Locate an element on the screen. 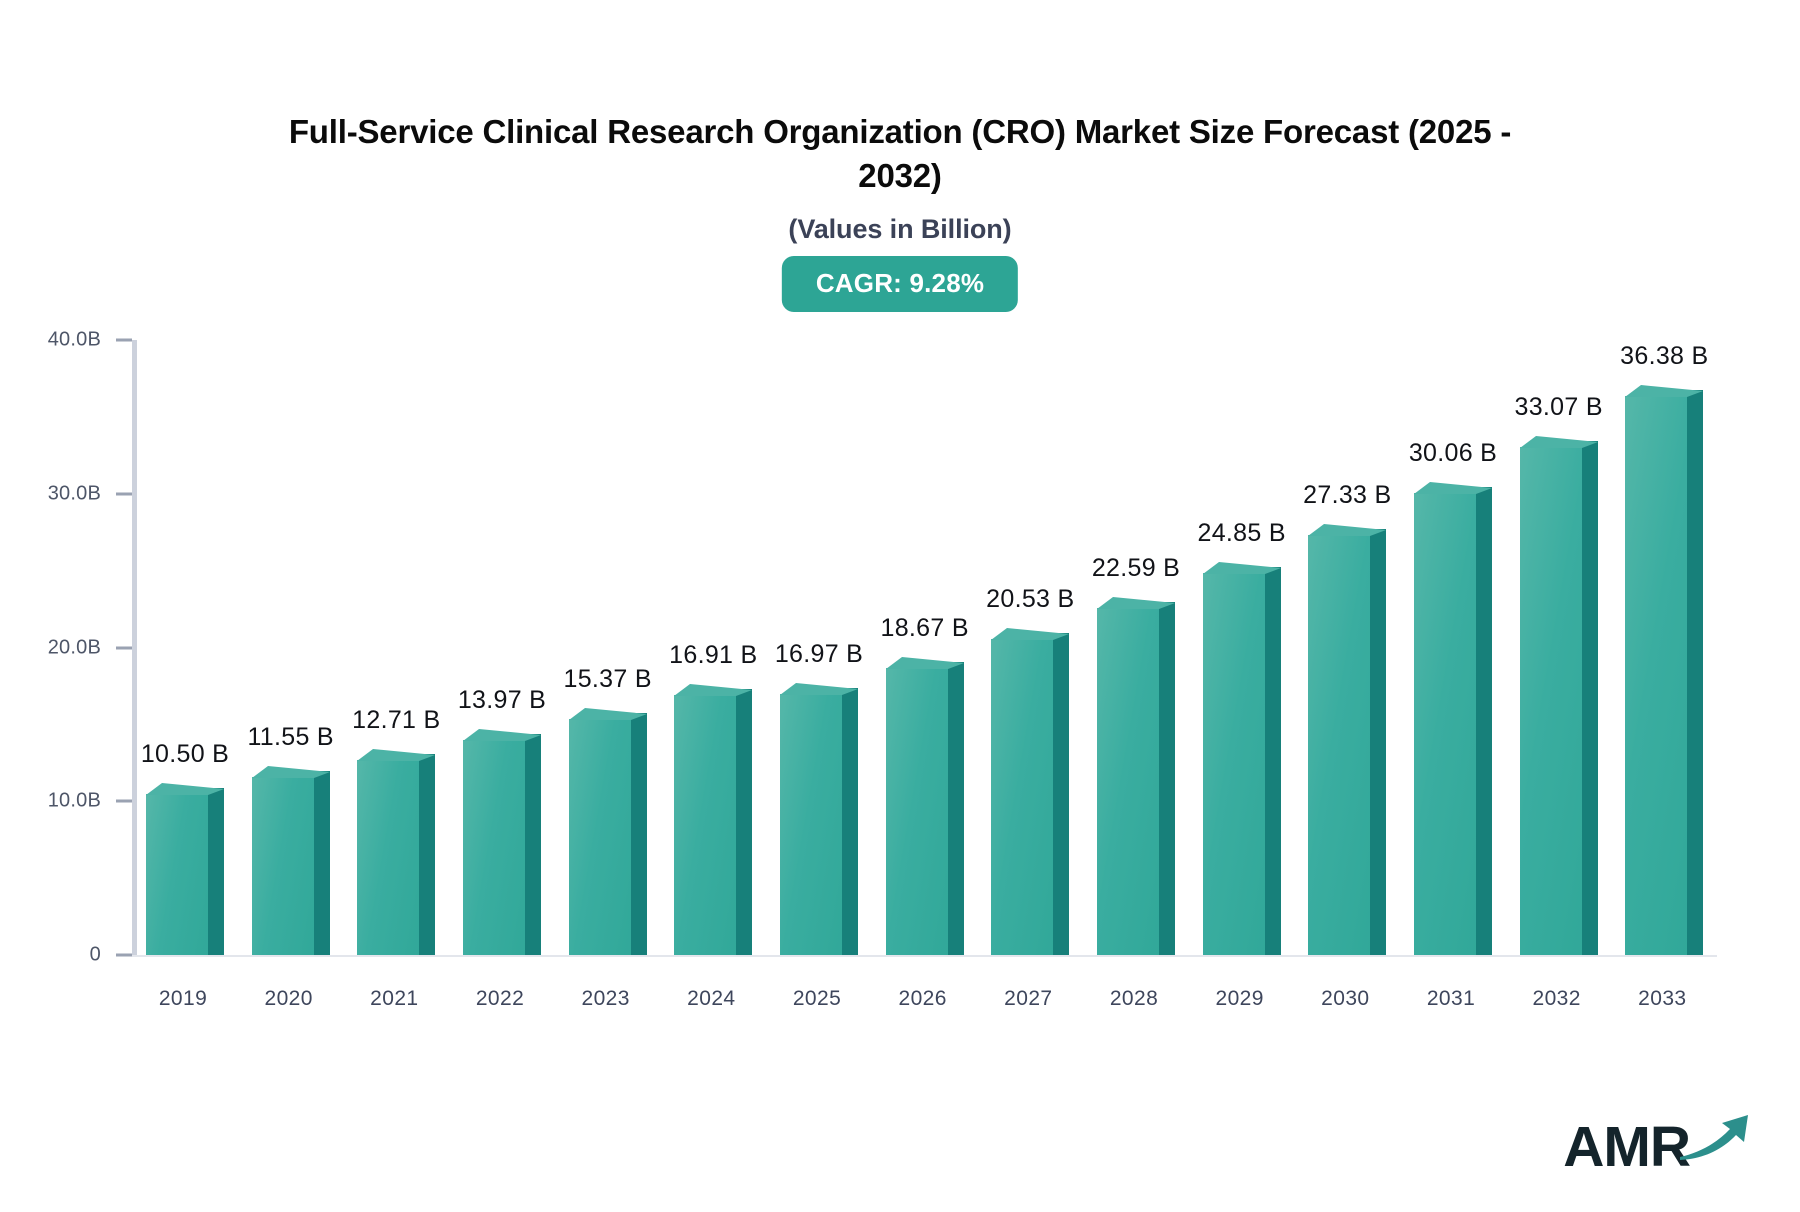 The width and height of the screenshot is (1800, 1212). x-axis-label: 2025 is located at coordinates (817, 998).